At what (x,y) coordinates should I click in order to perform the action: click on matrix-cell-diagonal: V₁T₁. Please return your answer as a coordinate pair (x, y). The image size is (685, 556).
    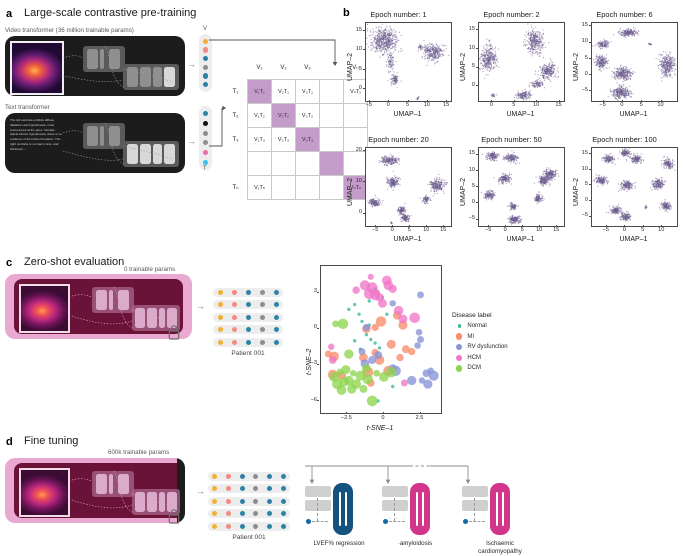
    Looking at the image, I should click on (260, 92).